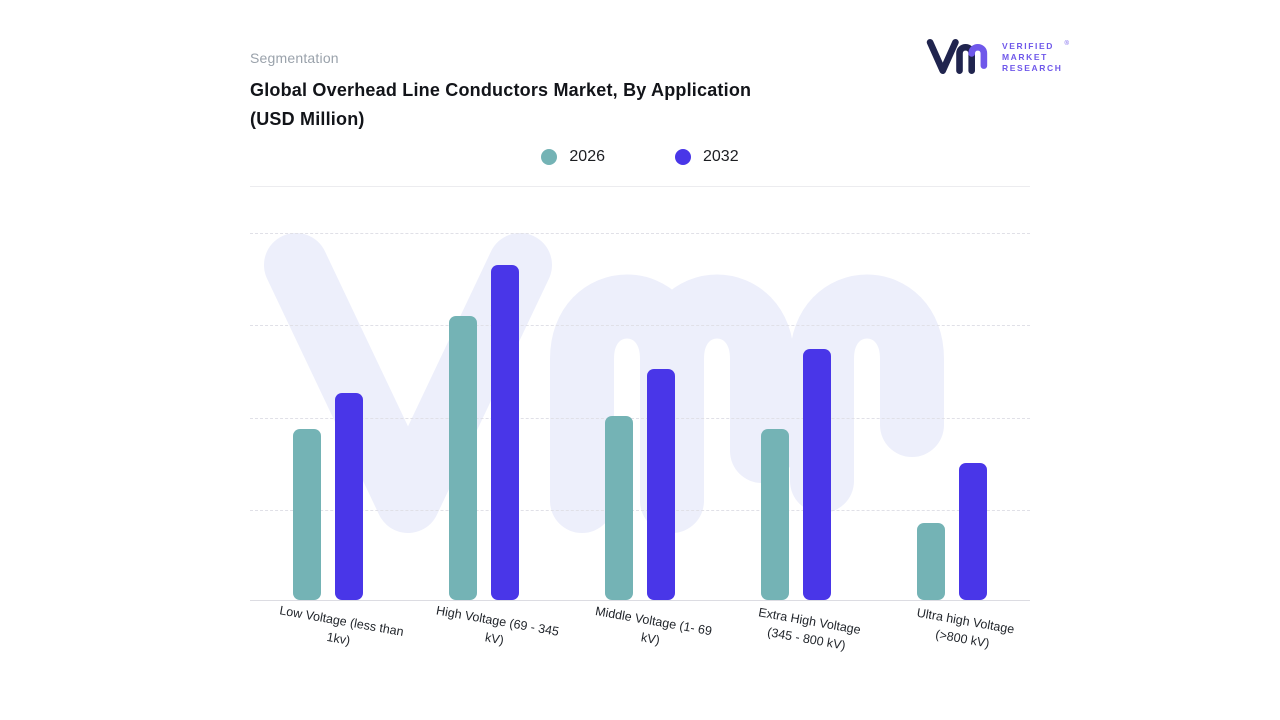  I want to click on x-axis-label-text: Ultra high Voltage (>800 kV), so click(965, 628).